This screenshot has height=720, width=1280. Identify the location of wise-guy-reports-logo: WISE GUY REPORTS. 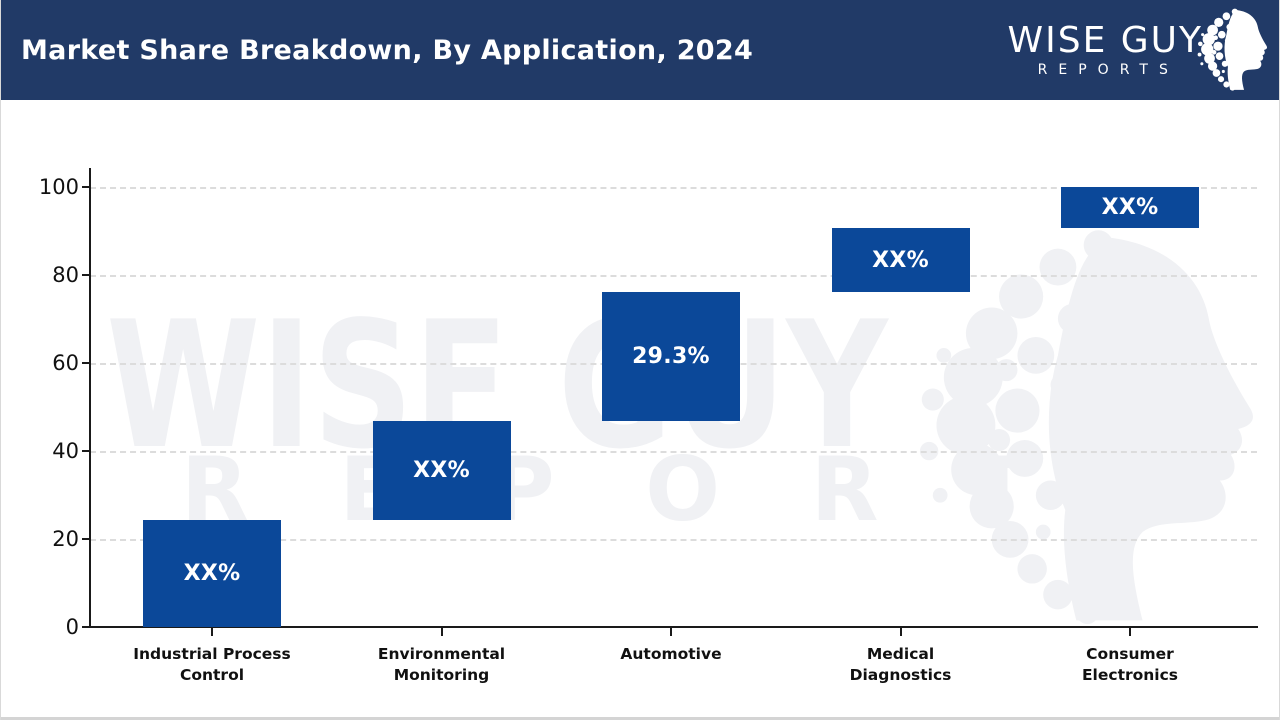
(1142, 50).